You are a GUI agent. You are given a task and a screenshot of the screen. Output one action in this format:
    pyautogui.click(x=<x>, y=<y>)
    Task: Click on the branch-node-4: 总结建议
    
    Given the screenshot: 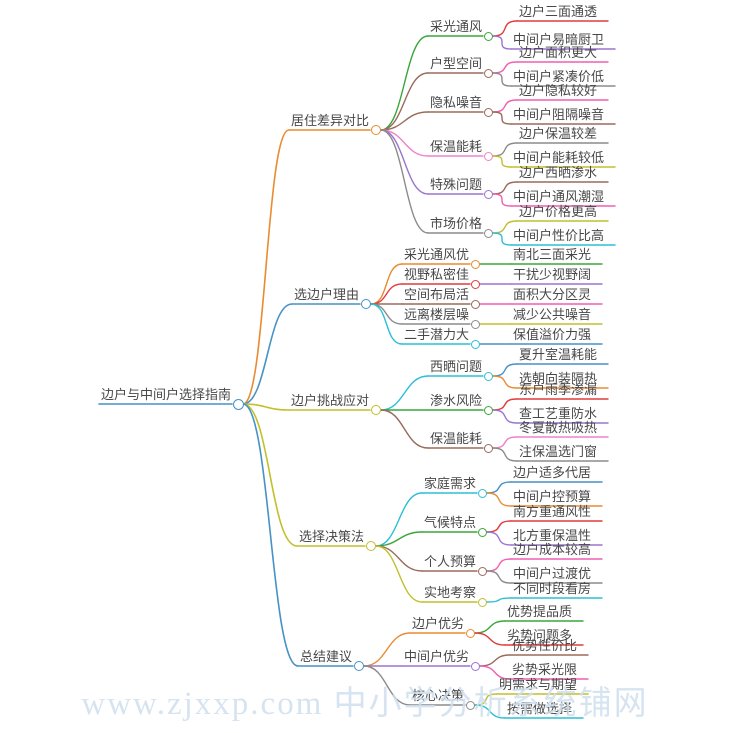 What is the action you would take?
    pyautogui.click(x=326, y=657)
    